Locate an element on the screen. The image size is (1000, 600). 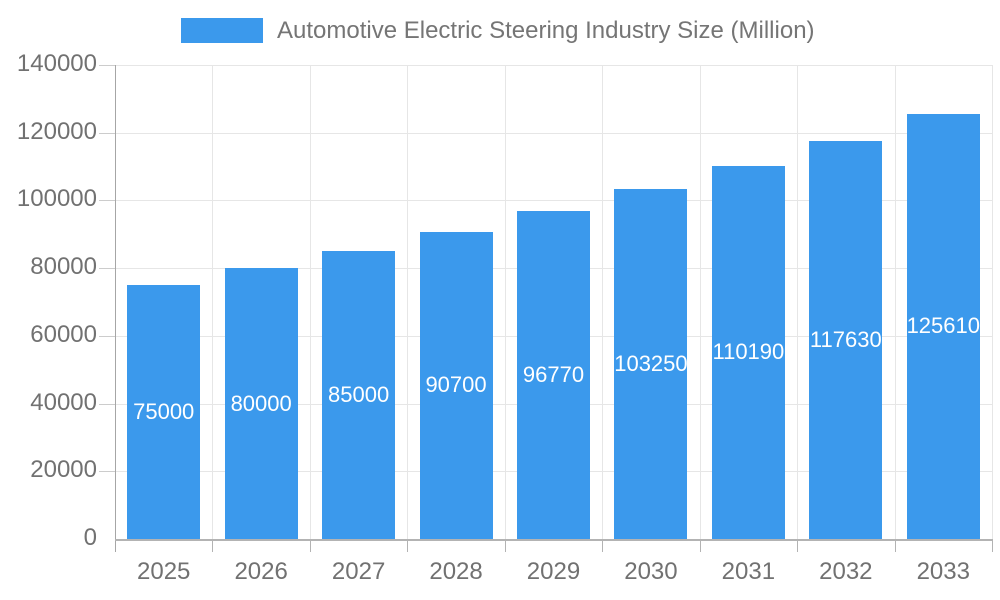
bar-value-label: 75000 is located at coordinates (164, 412).